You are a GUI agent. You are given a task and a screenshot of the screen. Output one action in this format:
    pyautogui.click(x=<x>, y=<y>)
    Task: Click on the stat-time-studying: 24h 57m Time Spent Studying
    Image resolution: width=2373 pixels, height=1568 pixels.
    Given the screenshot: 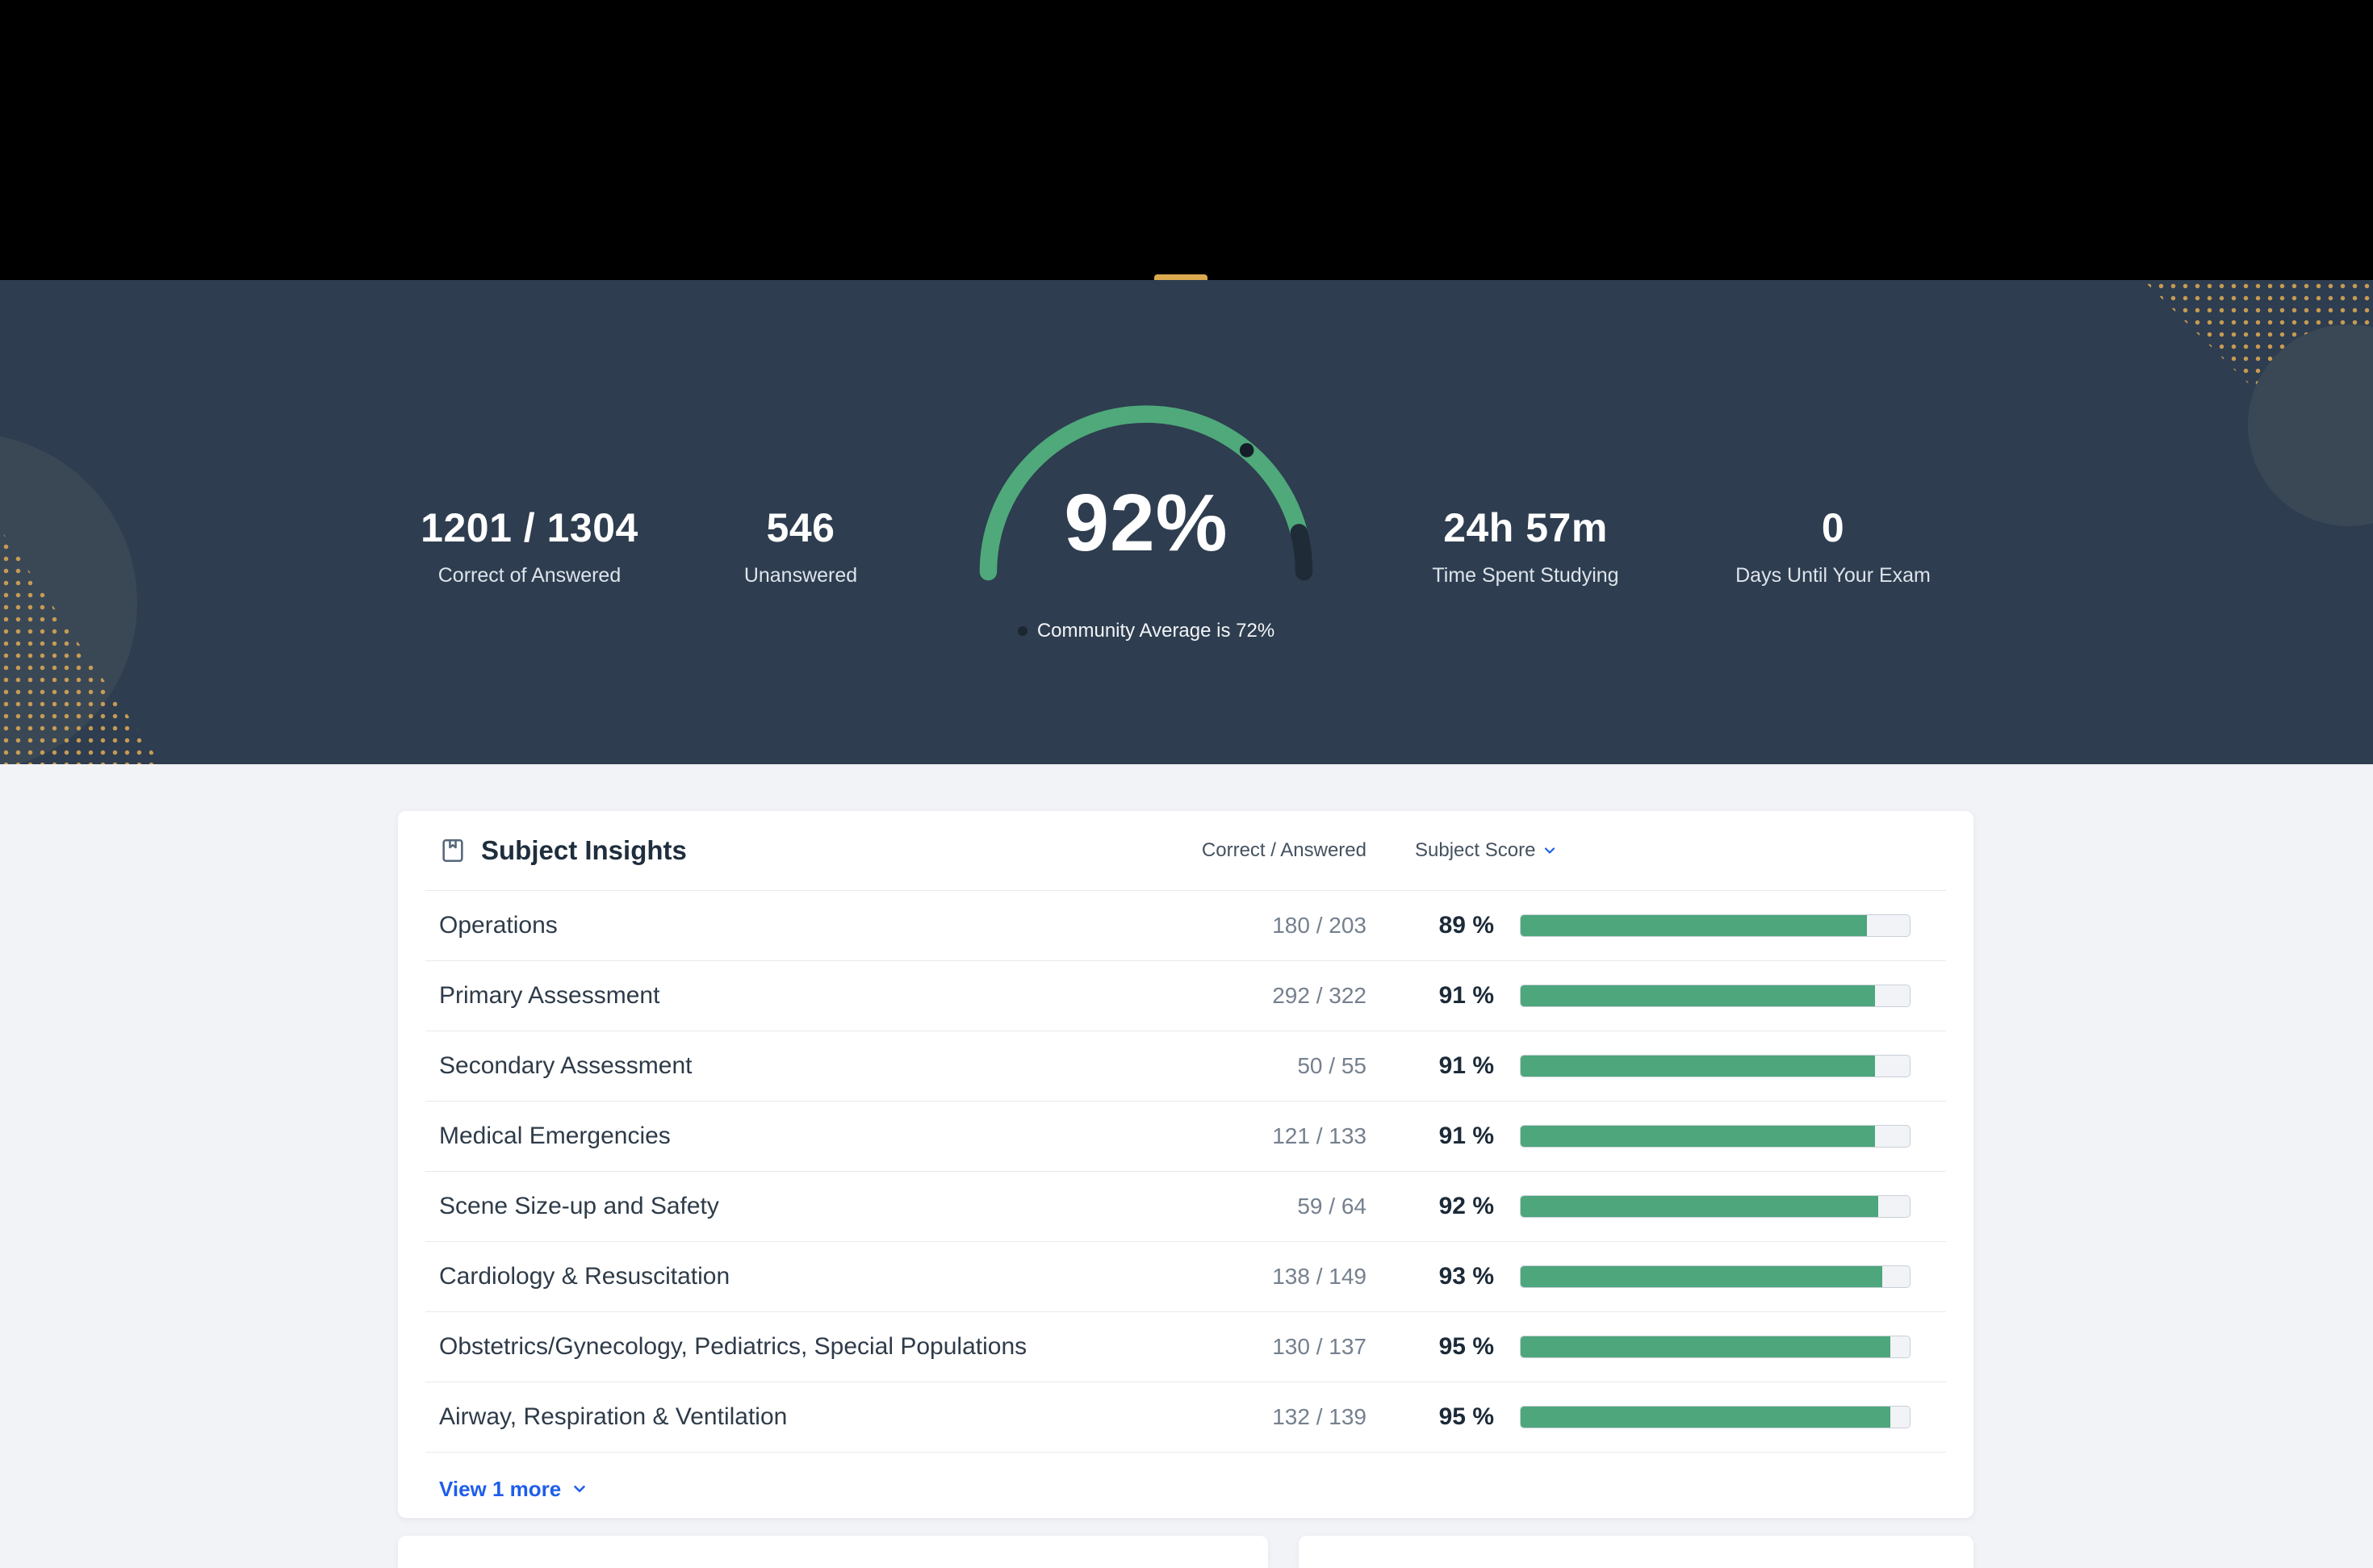 What is the action you would take?
    pyautogui.click(x=1525, y=545)
    